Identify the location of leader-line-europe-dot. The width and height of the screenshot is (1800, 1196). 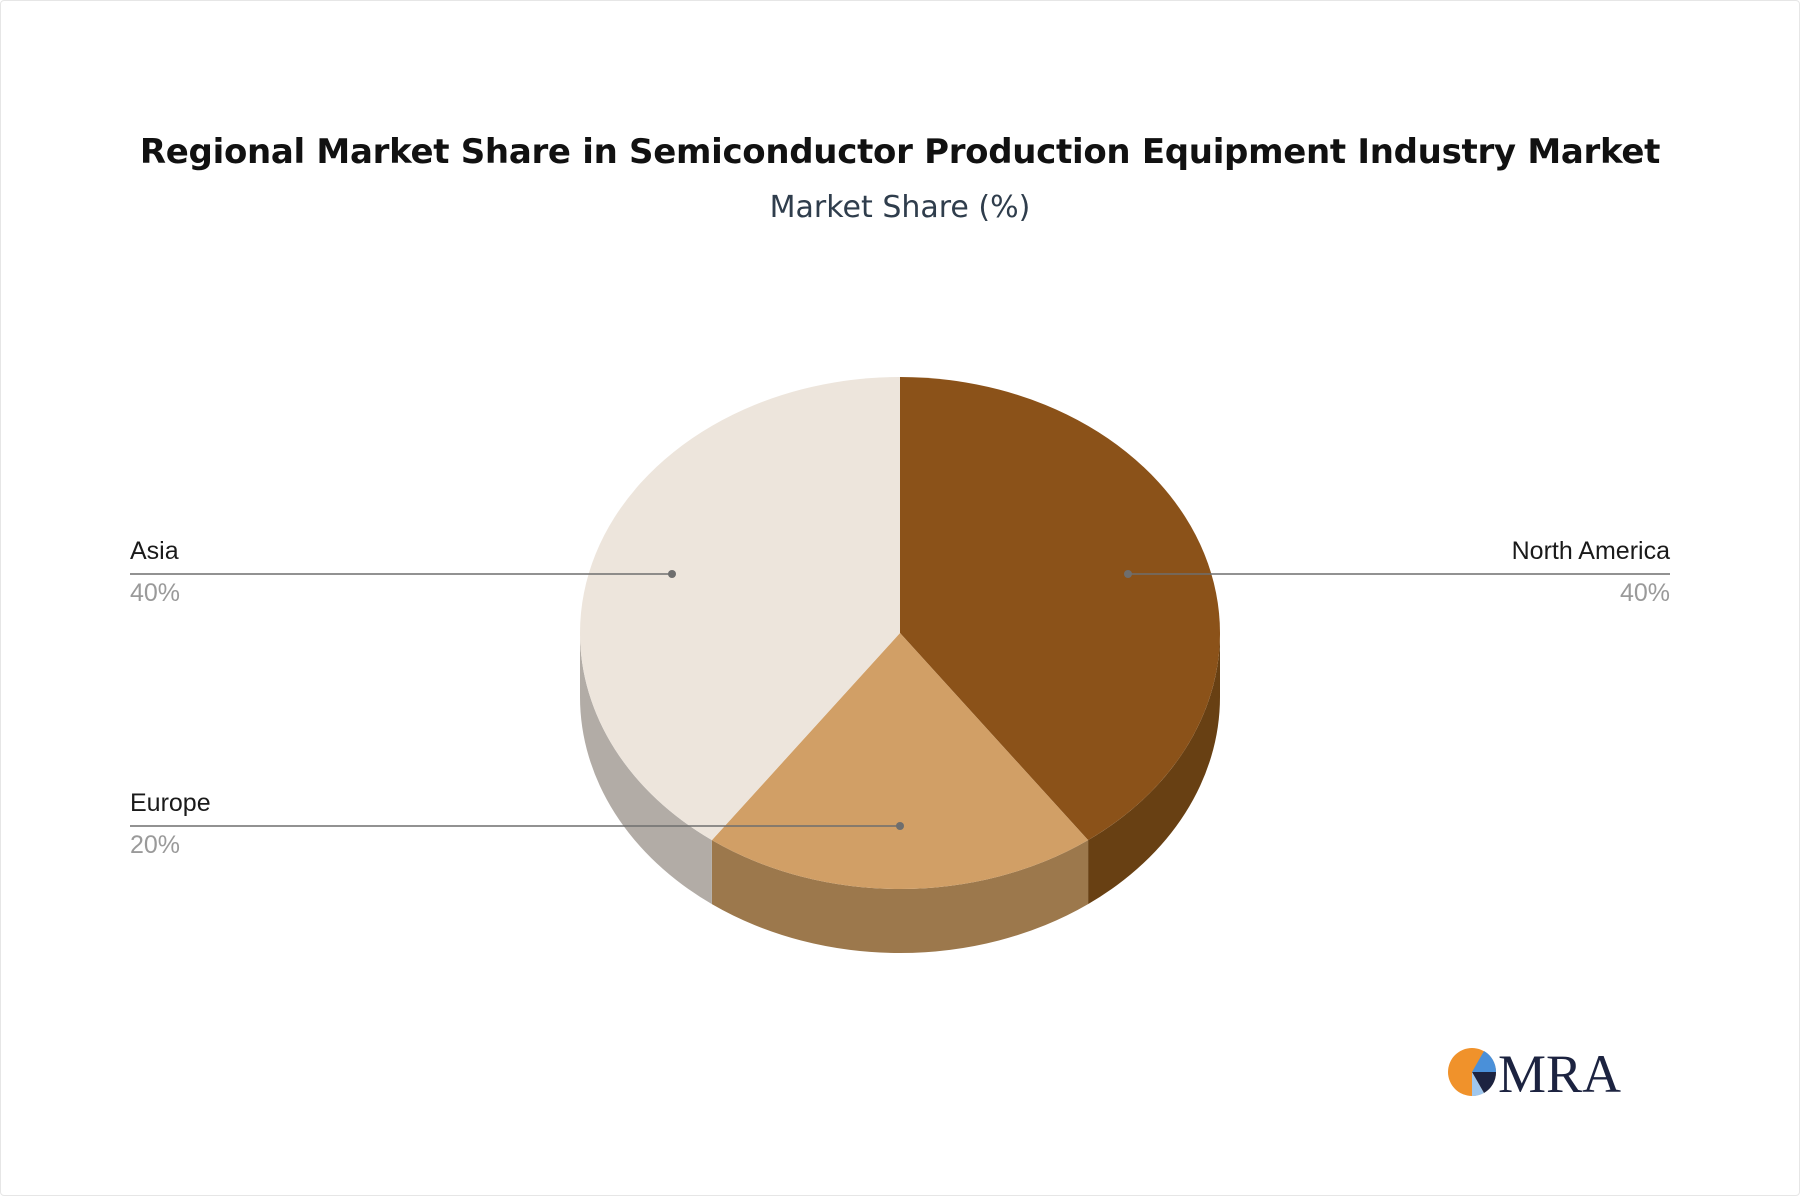
(900, 826).